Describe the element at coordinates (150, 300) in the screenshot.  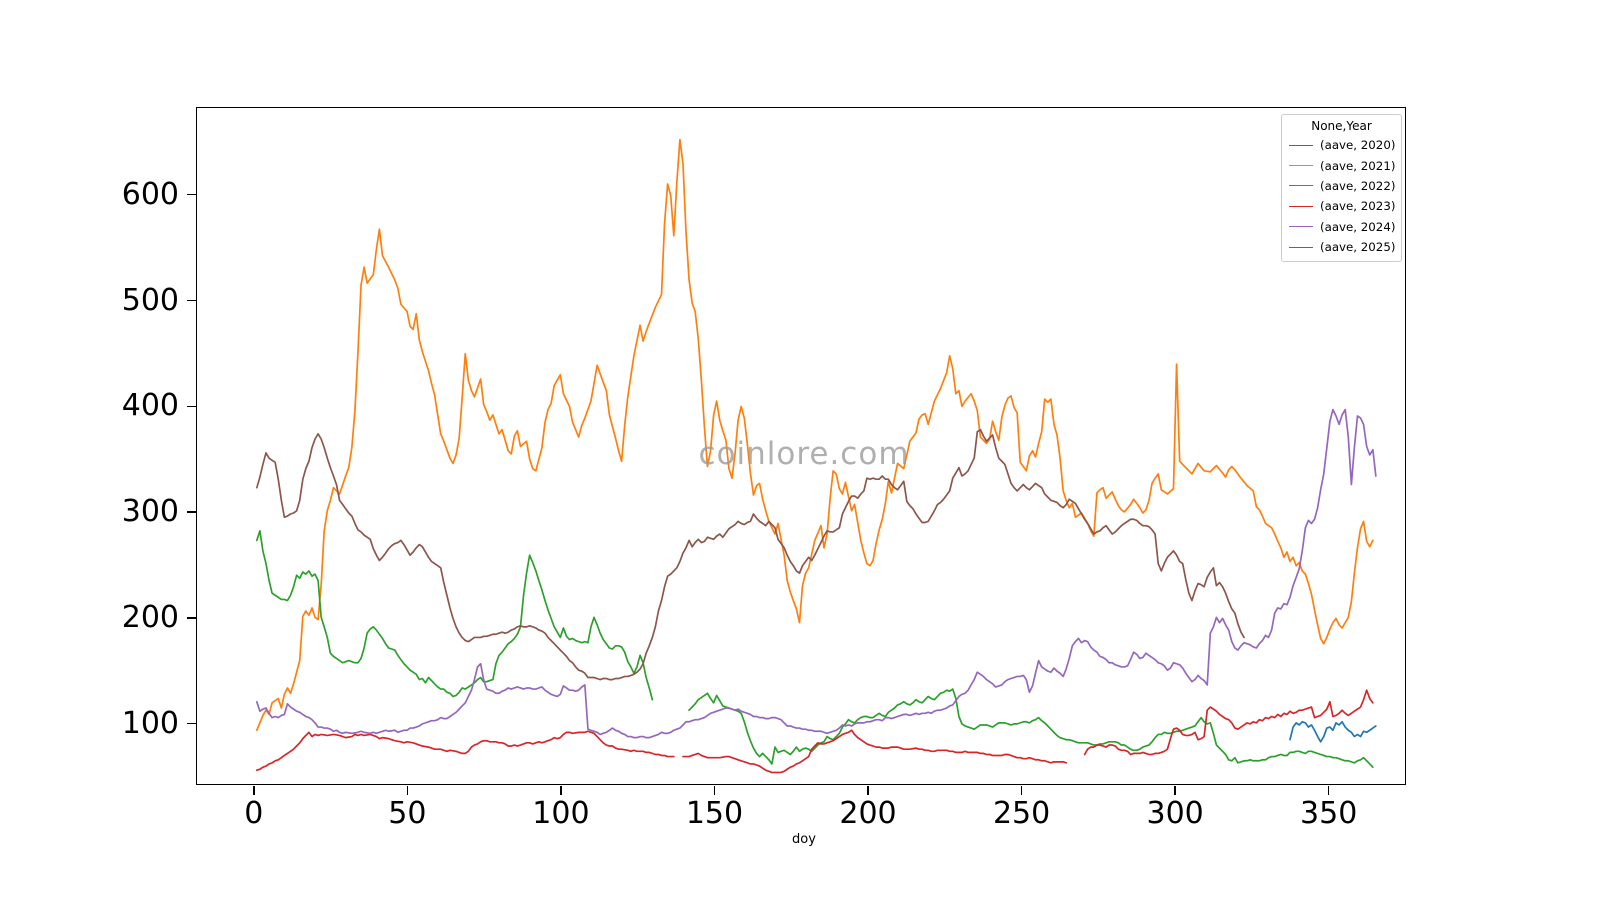
I see `y-tick-label: 500` at that location.